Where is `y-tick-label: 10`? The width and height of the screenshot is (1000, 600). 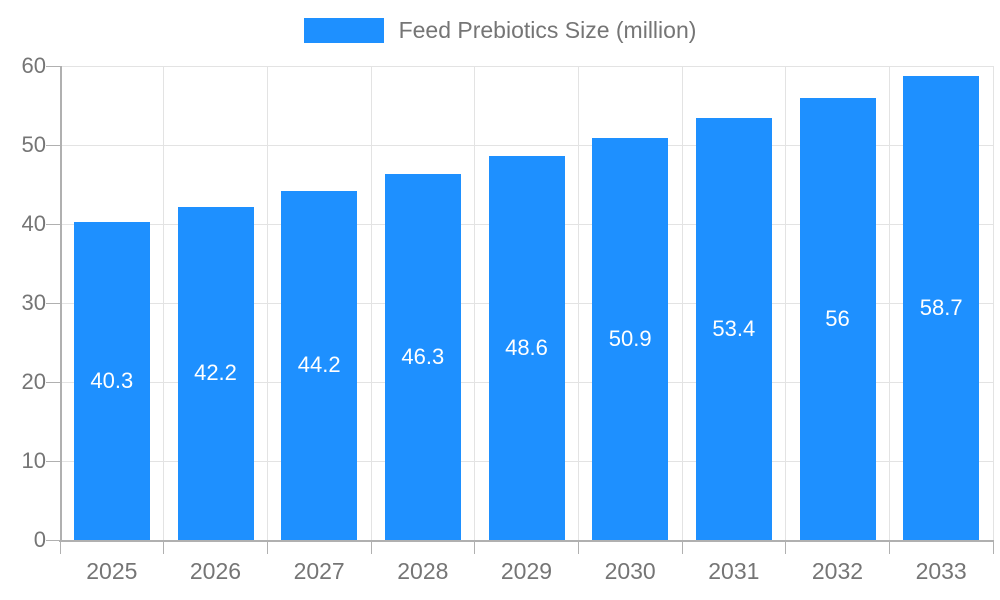
y-tick-label: 10 is located at coordinates (33, 460).